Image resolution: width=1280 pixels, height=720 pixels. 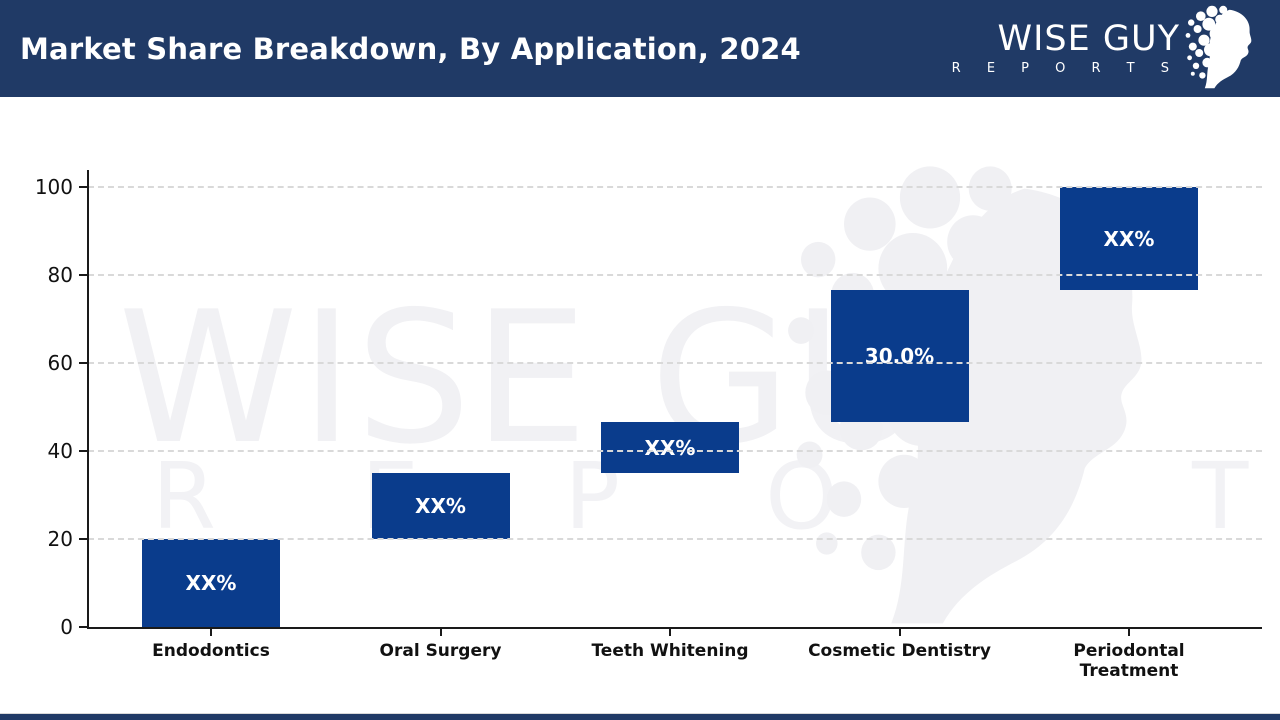 I want to click on bar-value-label-oral-surgery: XX%, so click(x=440, y=506).